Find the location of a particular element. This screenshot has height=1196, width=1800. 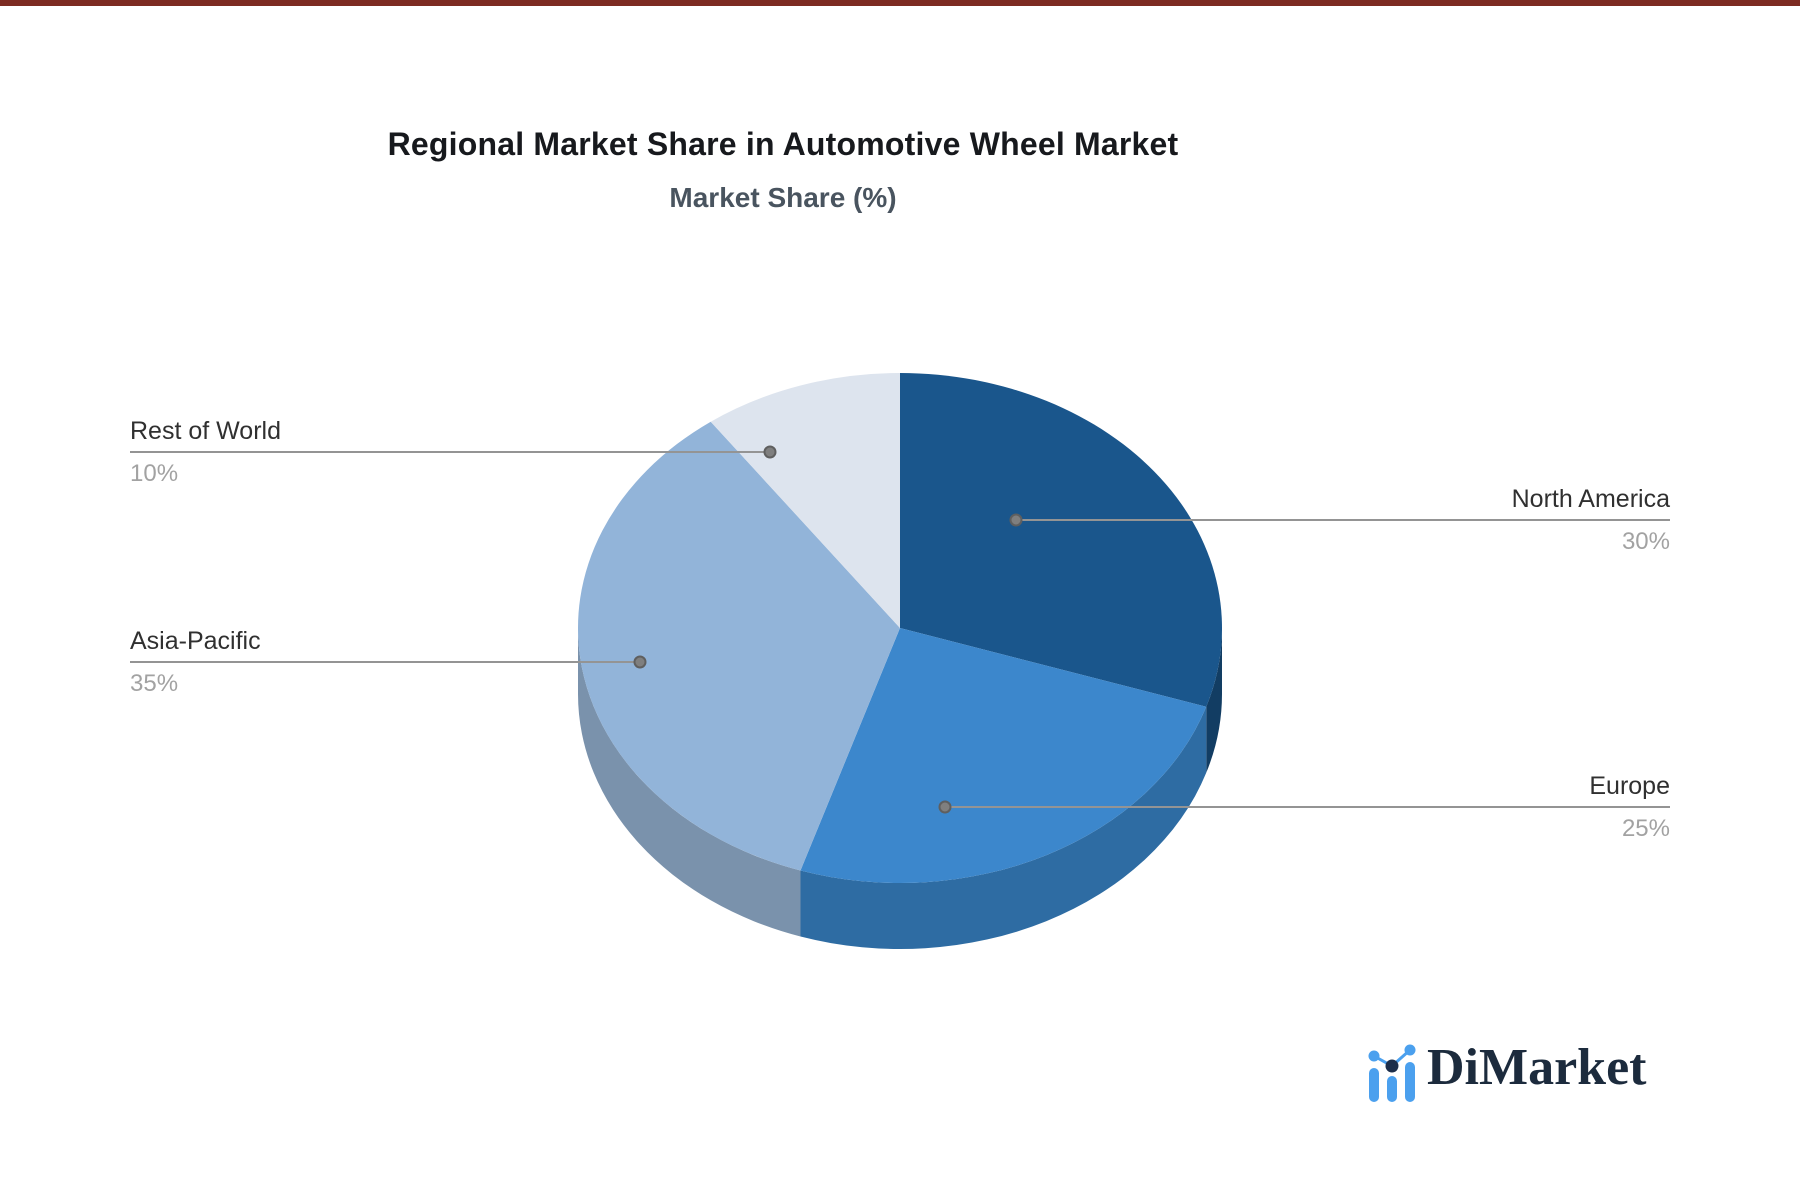

pie-slice-side-europe is located at coordinates (1003, 827).